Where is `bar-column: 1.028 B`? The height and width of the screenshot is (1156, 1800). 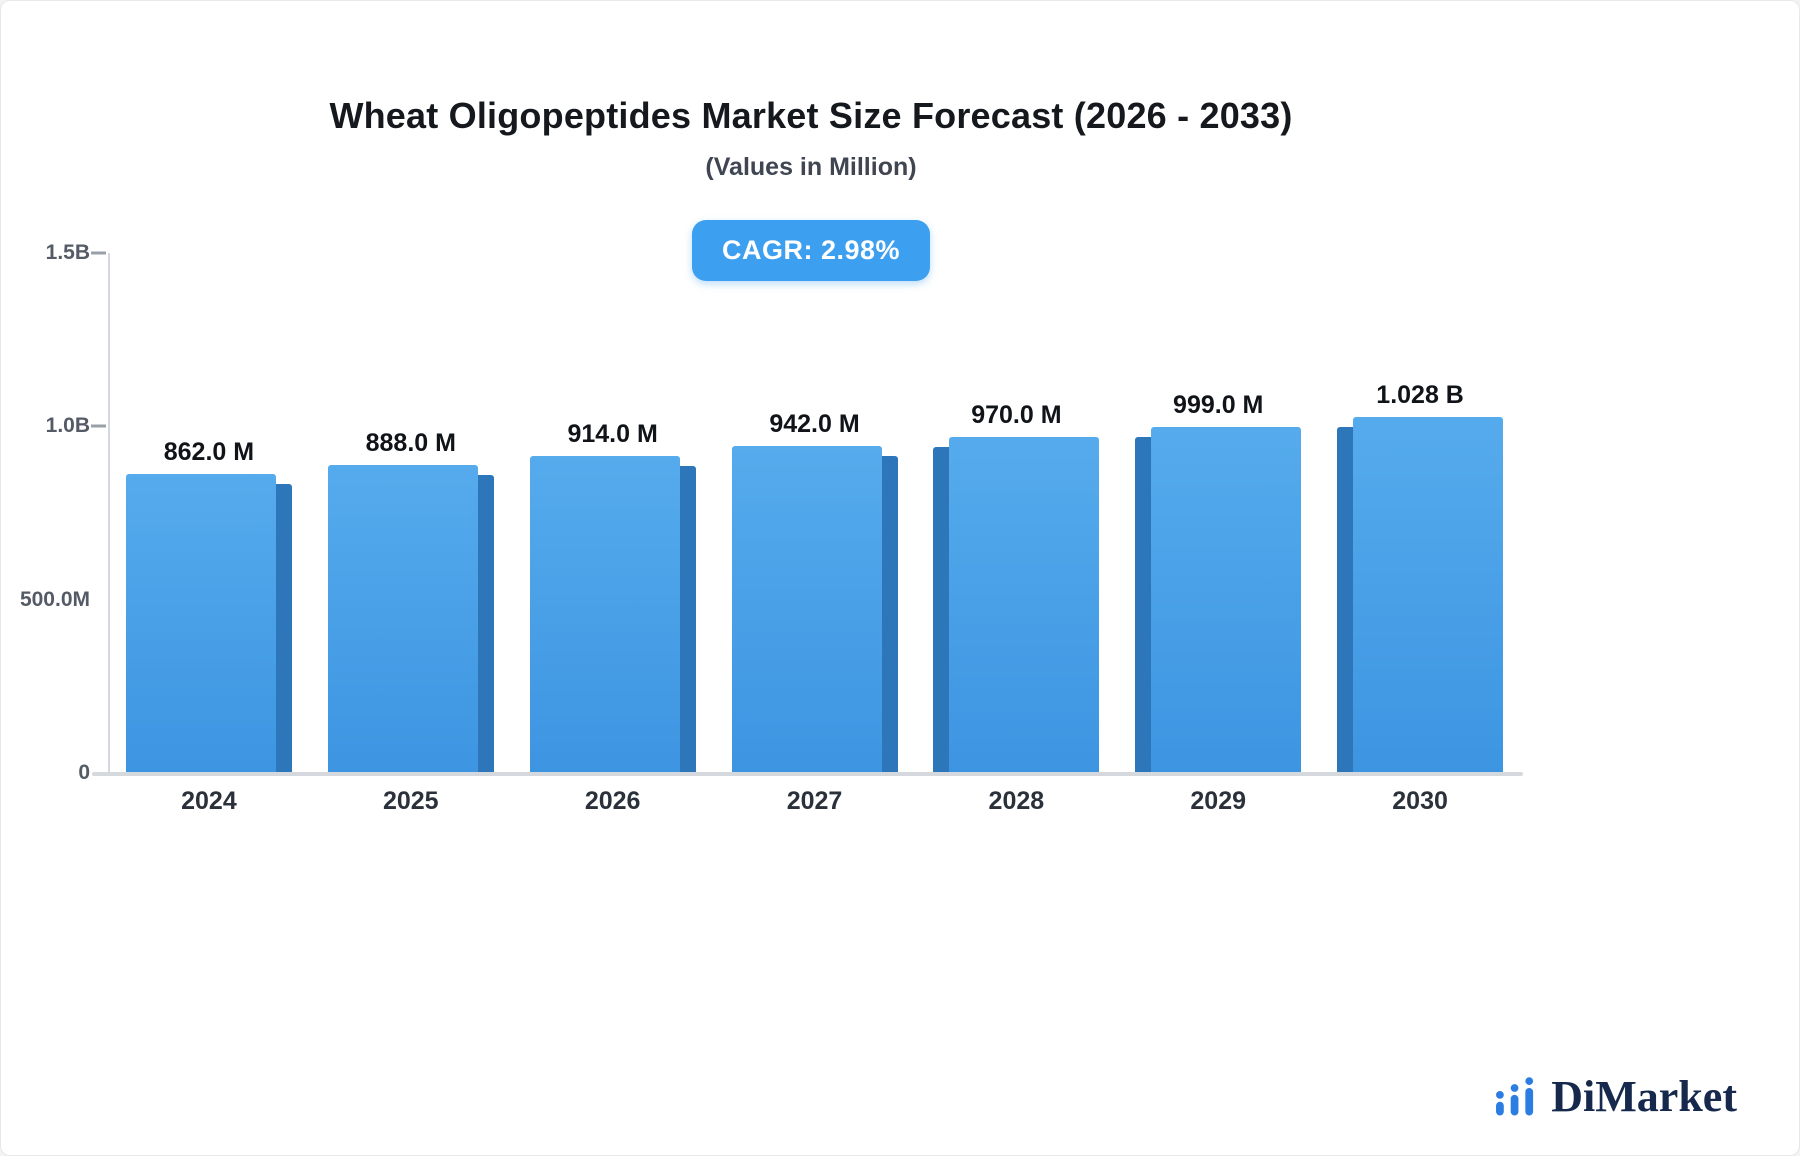 bar-column: 1.028 B is located at coordinates (1420, 513).